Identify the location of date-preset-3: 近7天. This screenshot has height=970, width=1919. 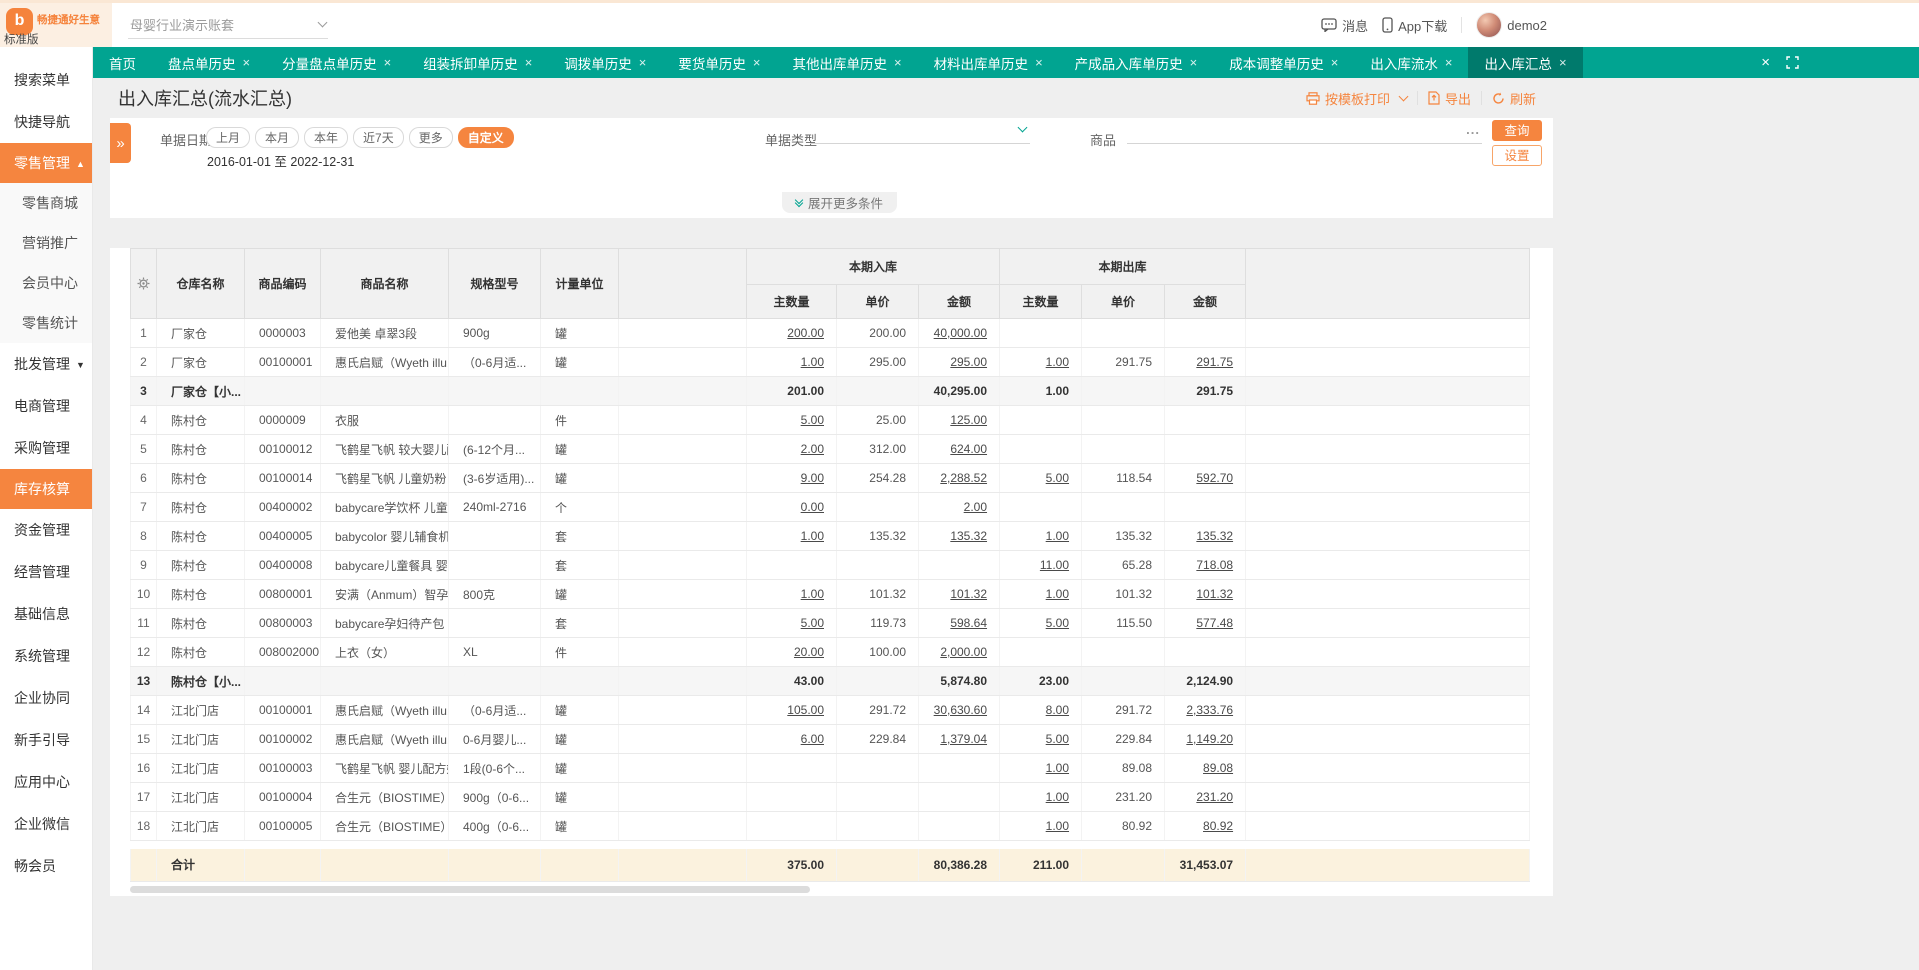
(378, 137).